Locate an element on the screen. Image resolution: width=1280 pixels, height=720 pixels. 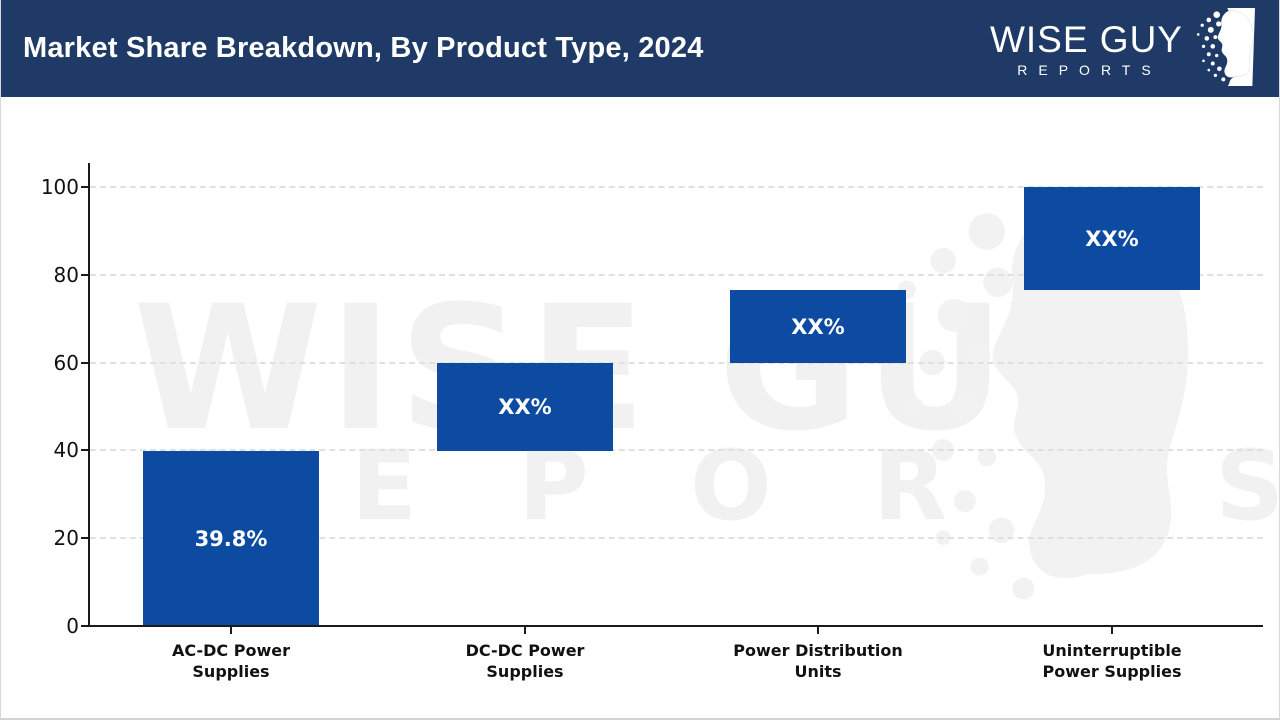
brand-logo-text: WISE GUY REPORTS is located at coordinates (1086, 48).